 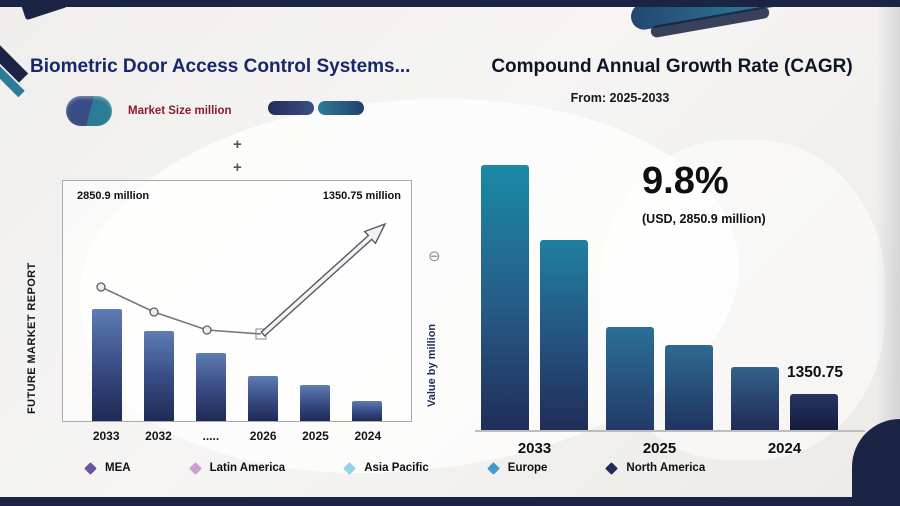 What do you see at coordinates (32, 338) in the screenshot?
I see `brand-watermark: FUTURE MARKET REPORT` at bounding box center [32, 338].